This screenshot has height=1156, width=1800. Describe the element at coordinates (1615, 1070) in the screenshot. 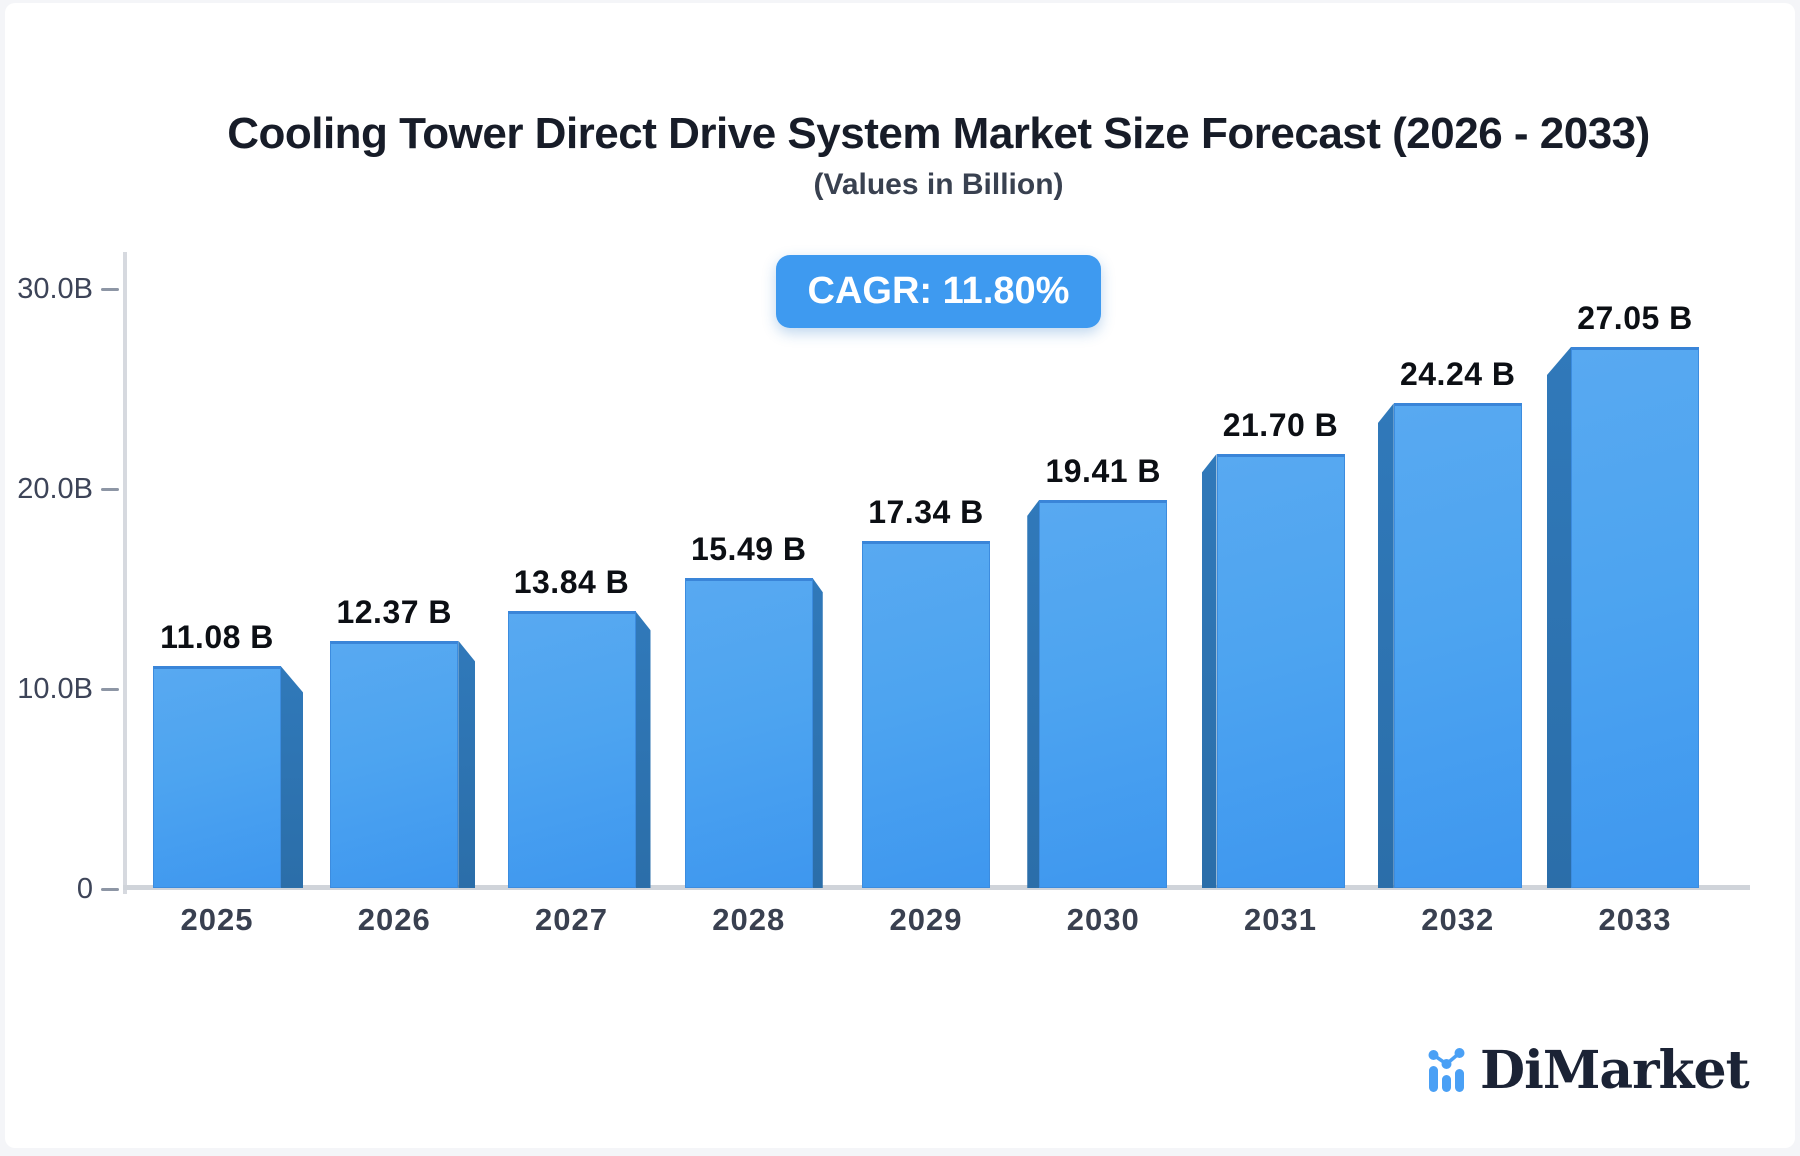

I see `logo-text: DiMarket` at that location.